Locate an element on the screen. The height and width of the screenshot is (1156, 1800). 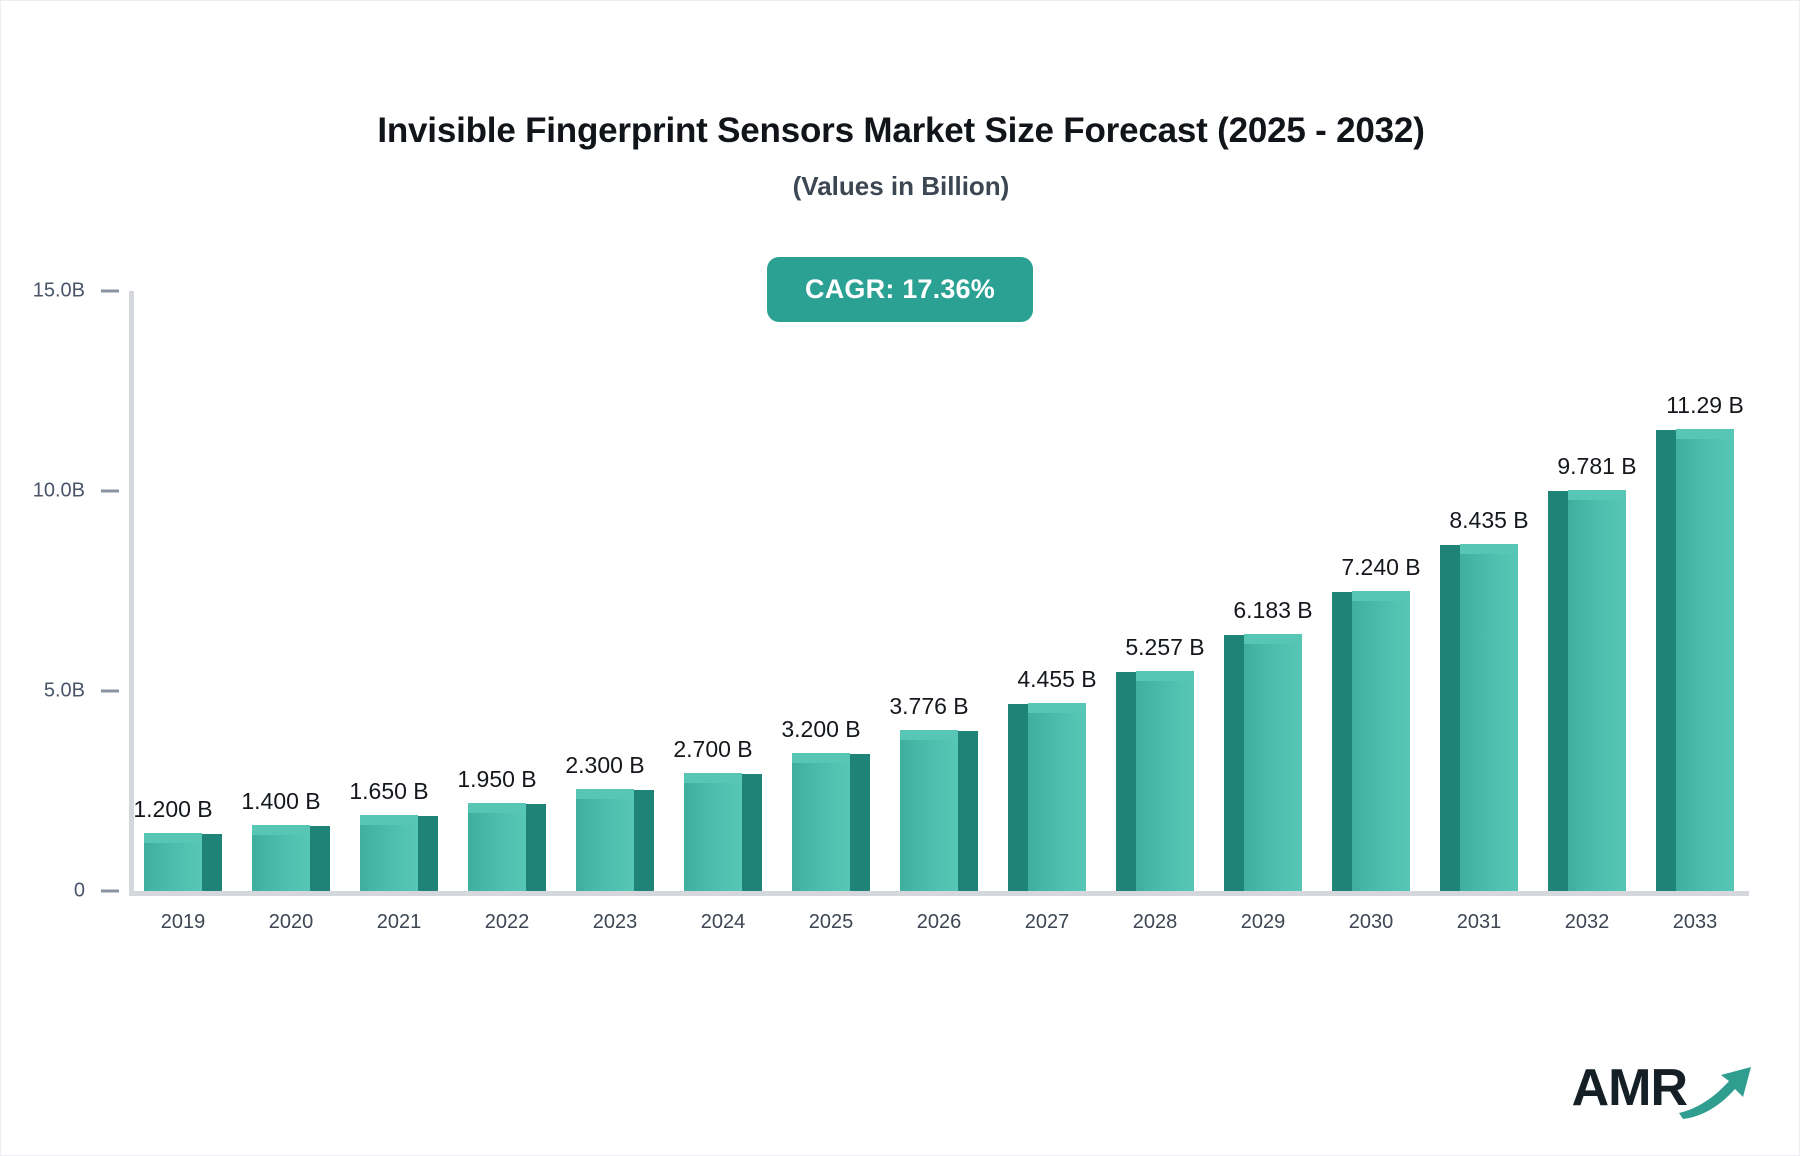
bar-value-label: 1.650 B is located at coordinates (389, 791).